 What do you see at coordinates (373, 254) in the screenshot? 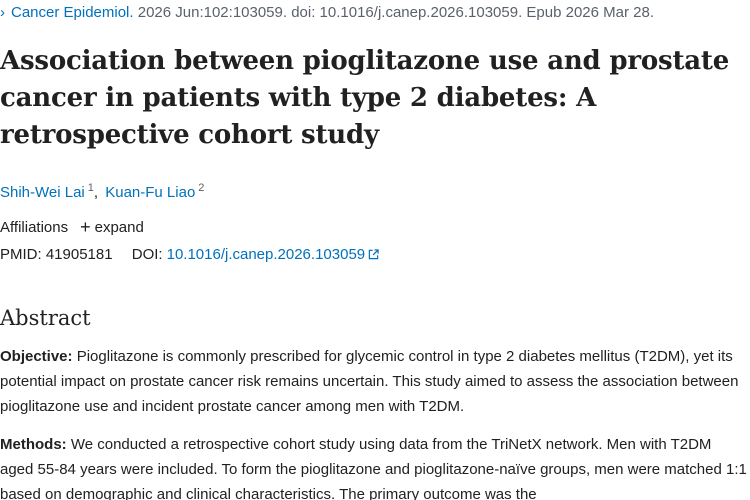
I see `external-link-icon` at bounding box center [373, 254].